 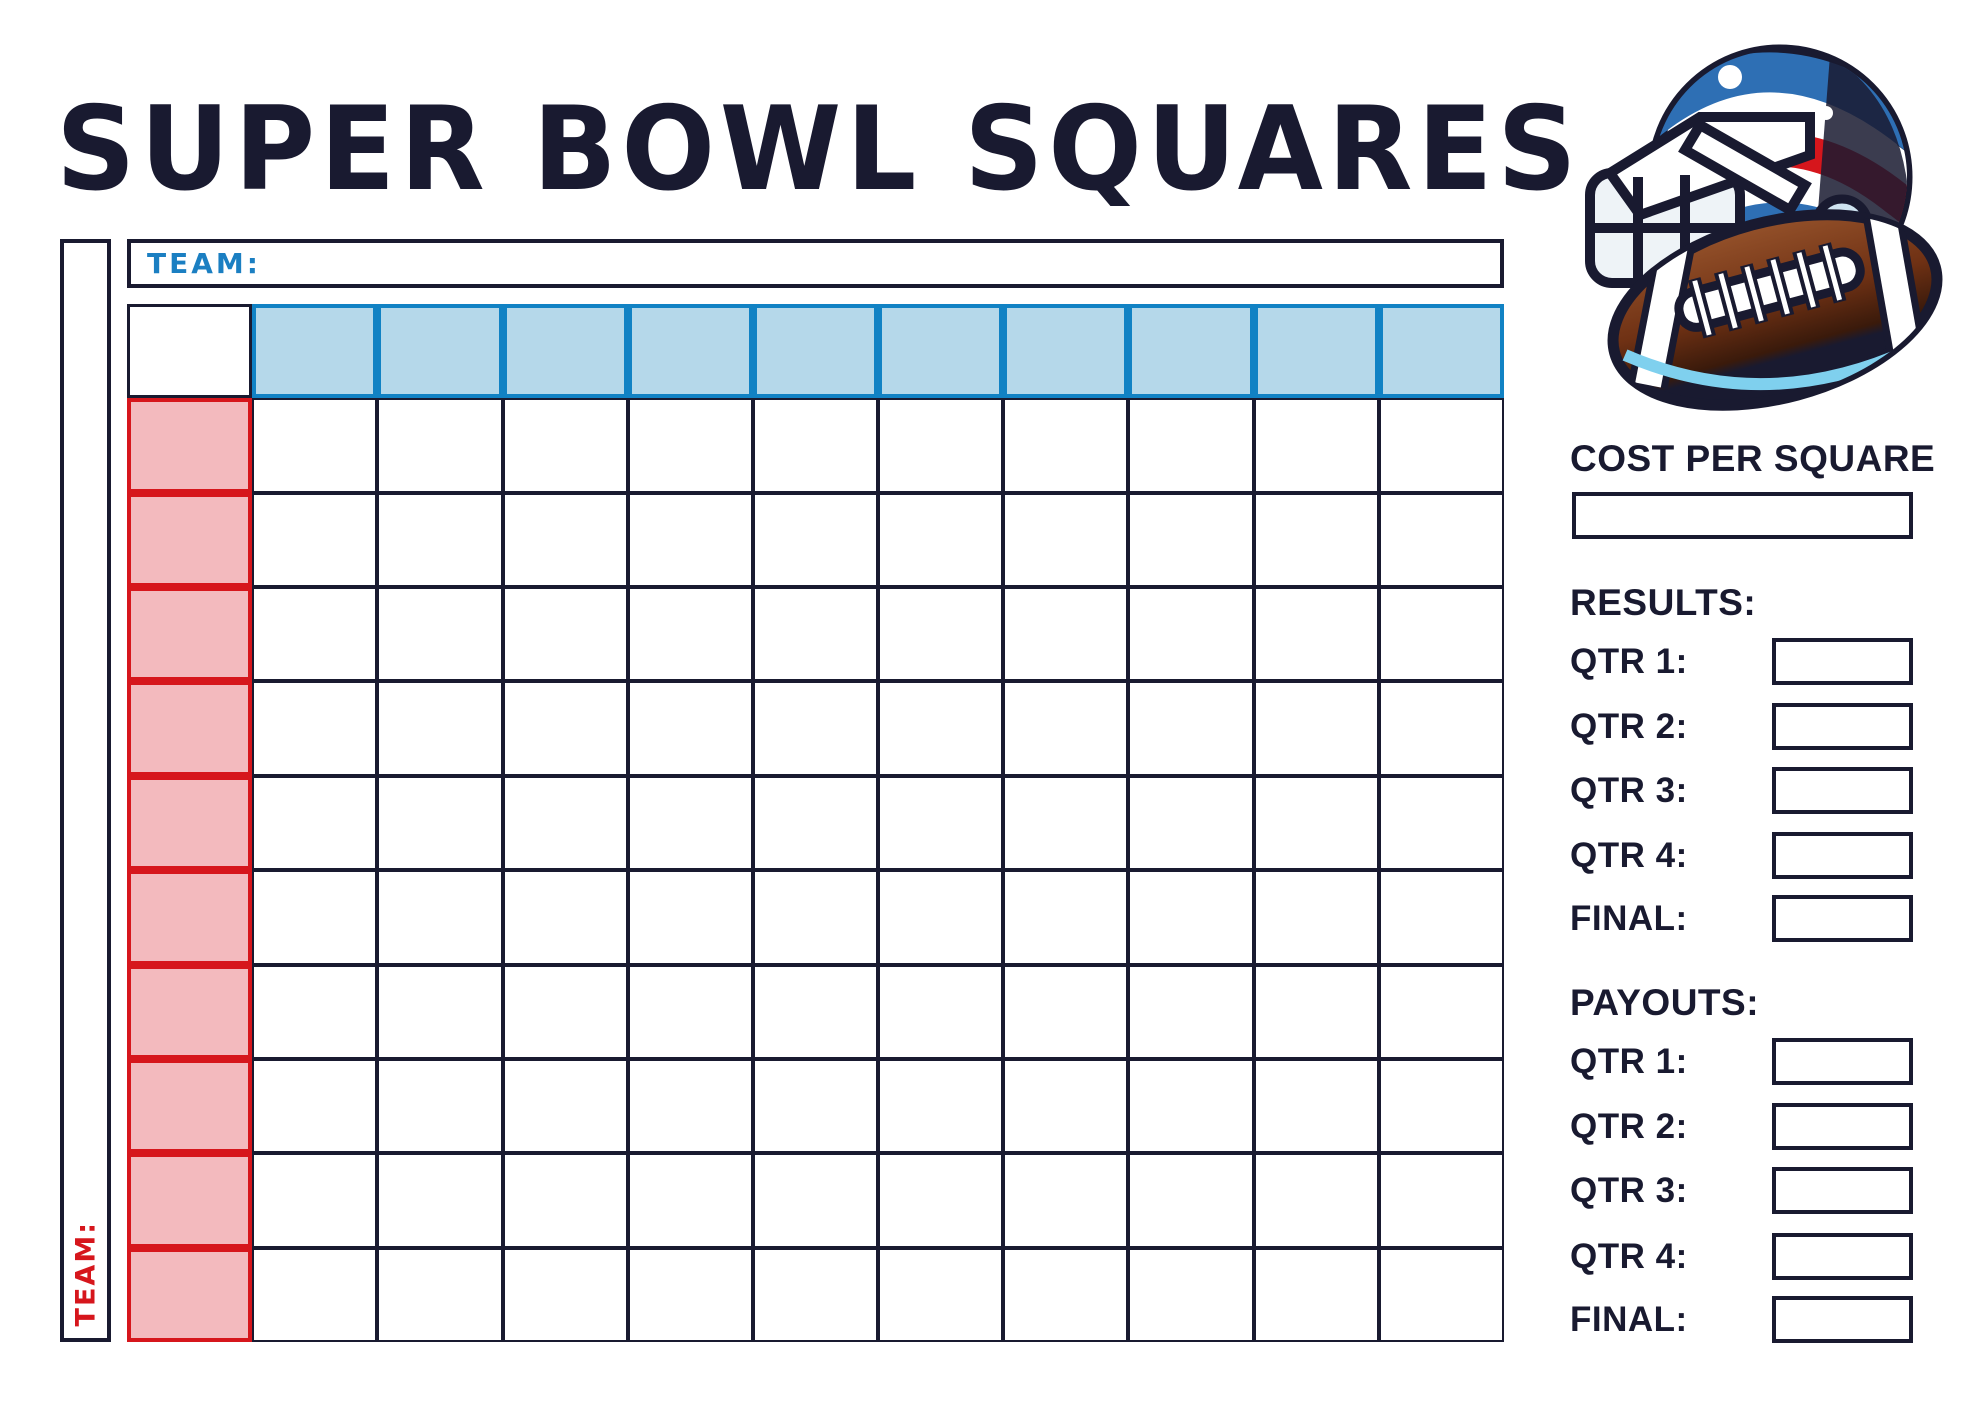 What do you see at coordinates (815, 263) in the screenshot?
I see `top-team-name-field: TEAM:` at bounding box center [815, 263].